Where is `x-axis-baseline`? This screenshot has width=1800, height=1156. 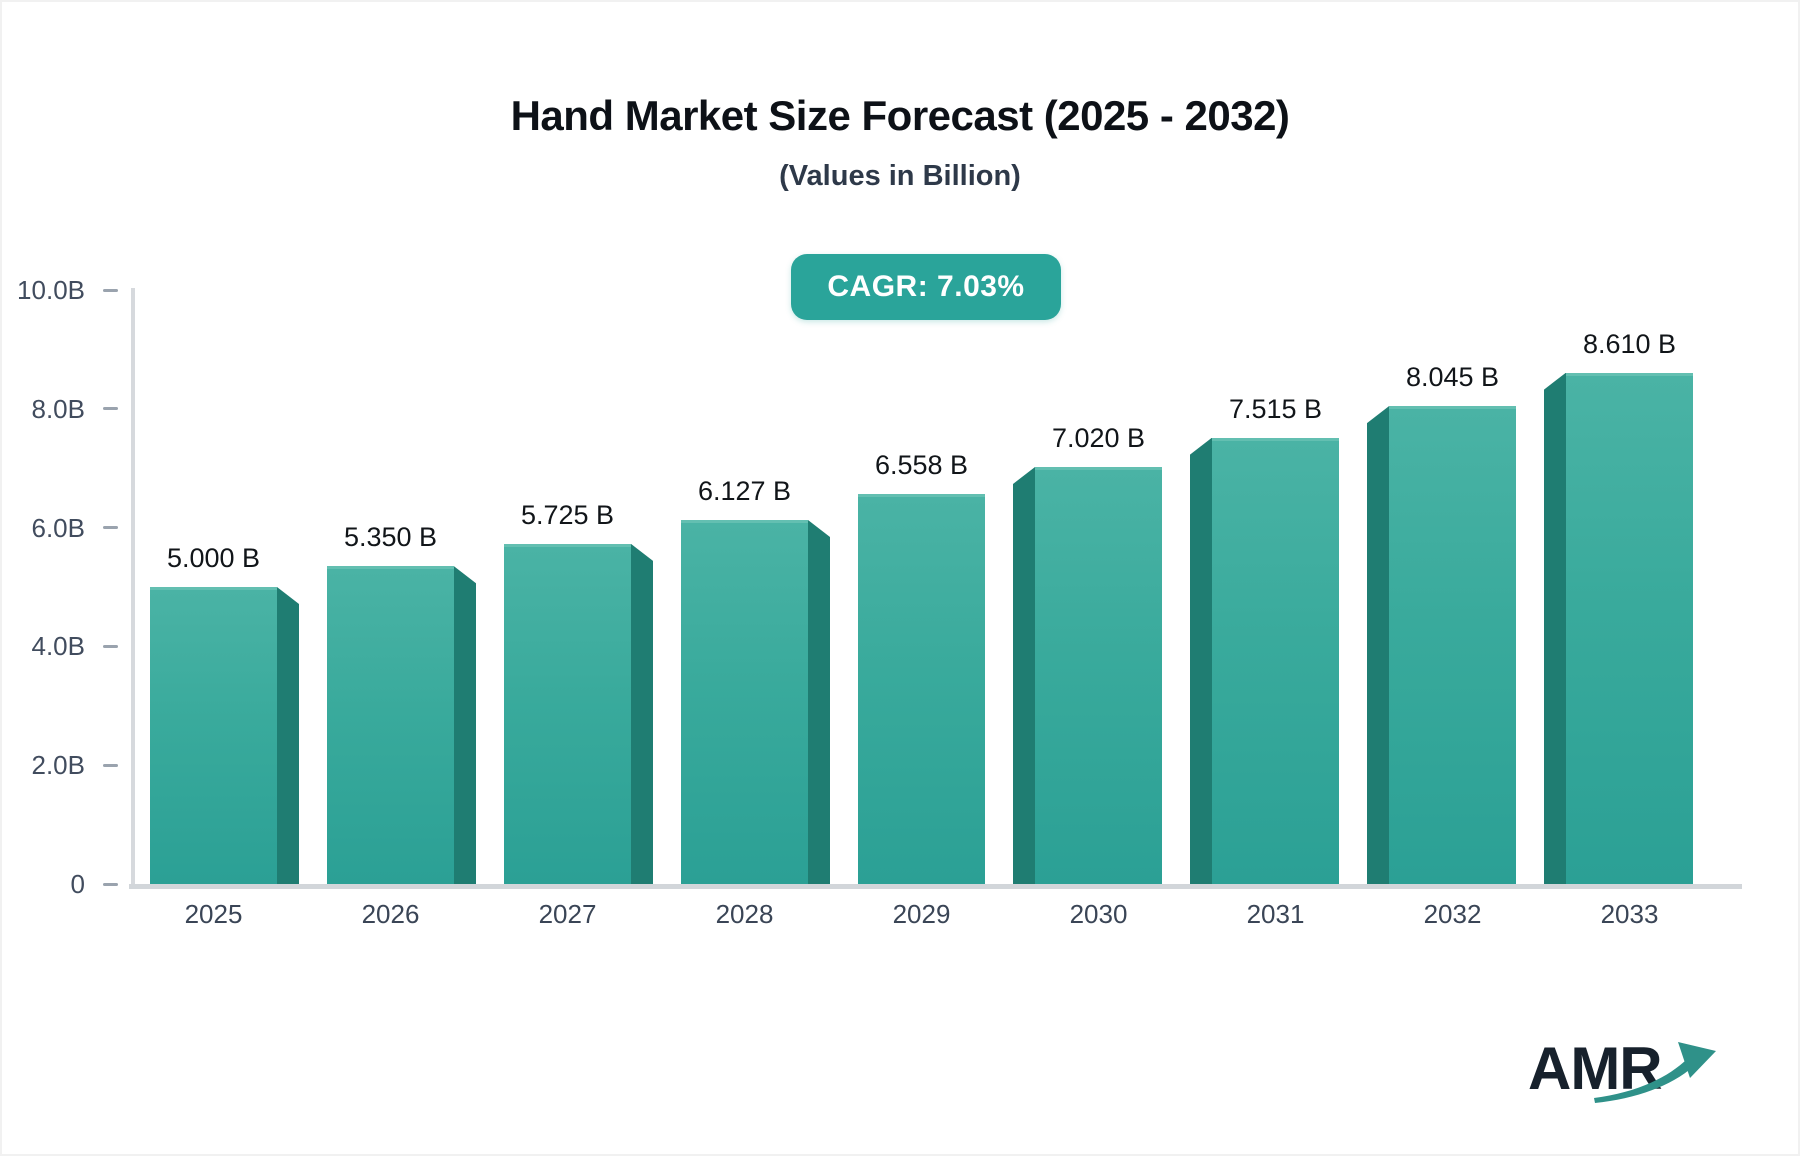
x-axis-baseline is located at coordinates (935, 886).